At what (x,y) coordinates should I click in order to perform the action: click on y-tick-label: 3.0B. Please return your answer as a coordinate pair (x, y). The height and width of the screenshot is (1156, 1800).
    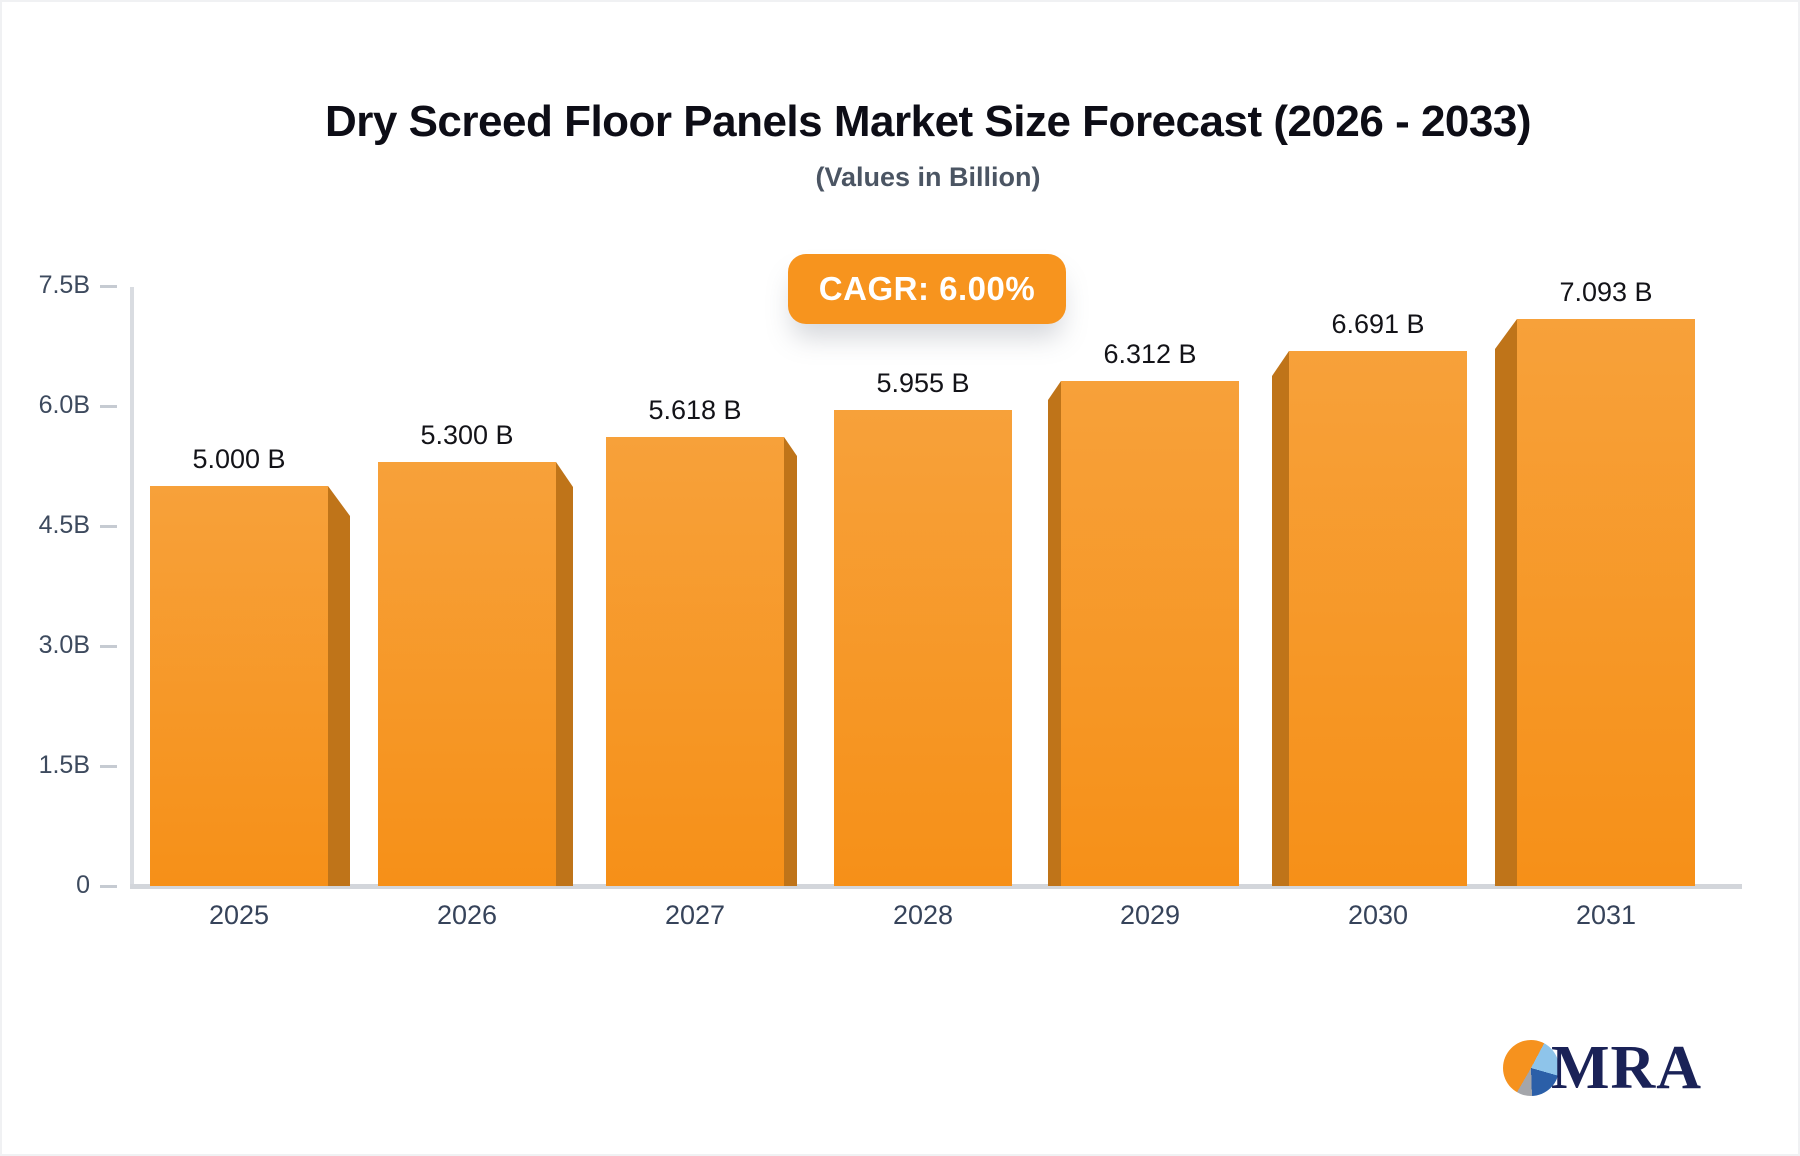
    Looking at the image, I should click on (64, 645).